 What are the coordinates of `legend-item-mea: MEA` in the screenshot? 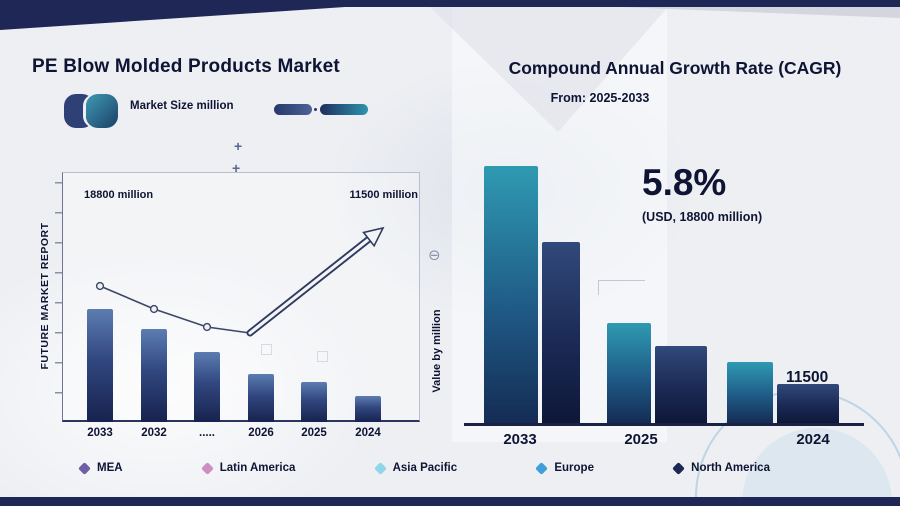 It's located at (100, 468).